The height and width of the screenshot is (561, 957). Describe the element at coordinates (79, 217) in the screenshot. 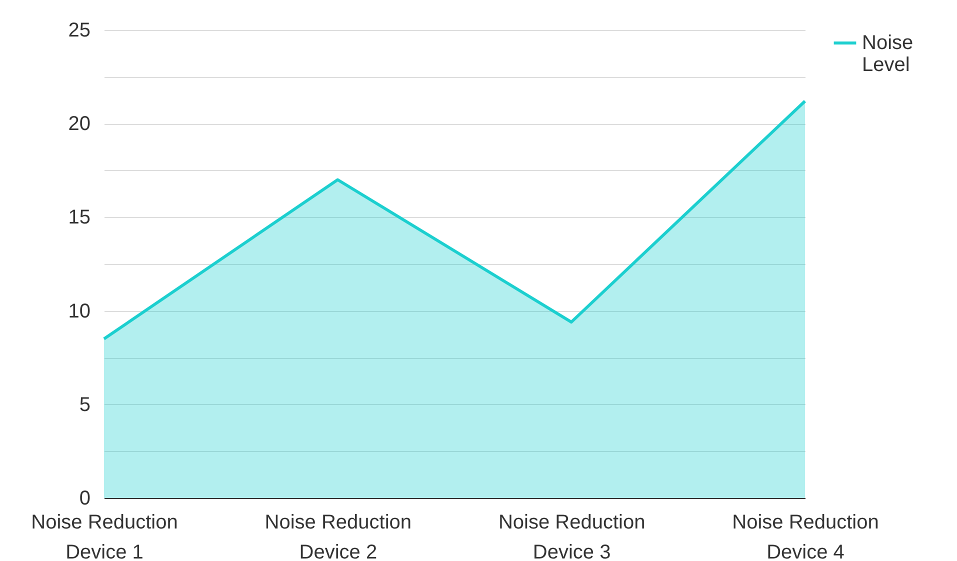

I see `y-tick-label: 15` at that location.